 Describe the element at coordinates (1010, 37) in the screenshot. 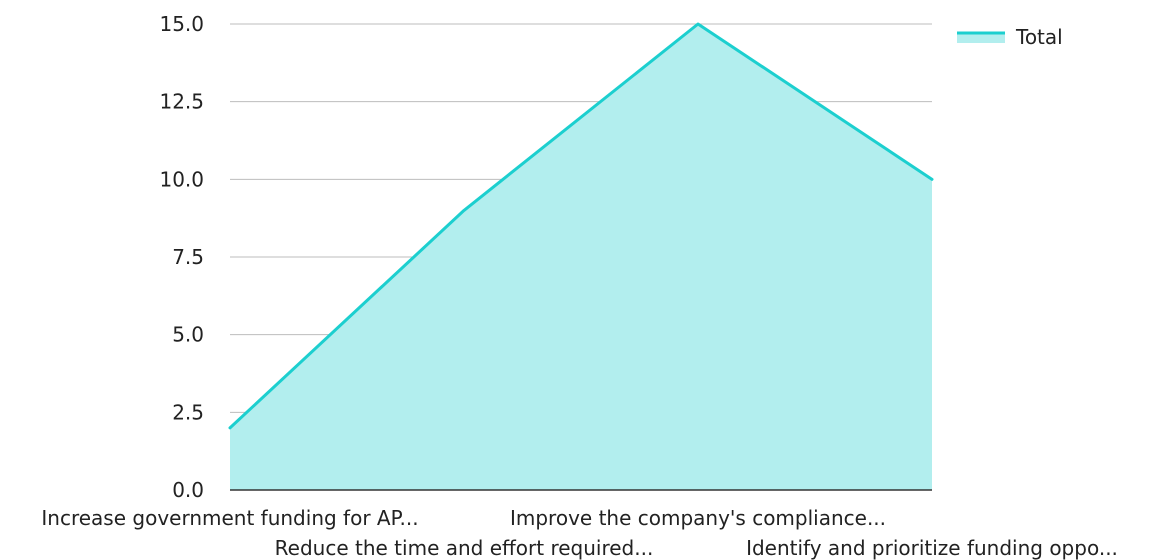

I see `legend: Total` at that location.